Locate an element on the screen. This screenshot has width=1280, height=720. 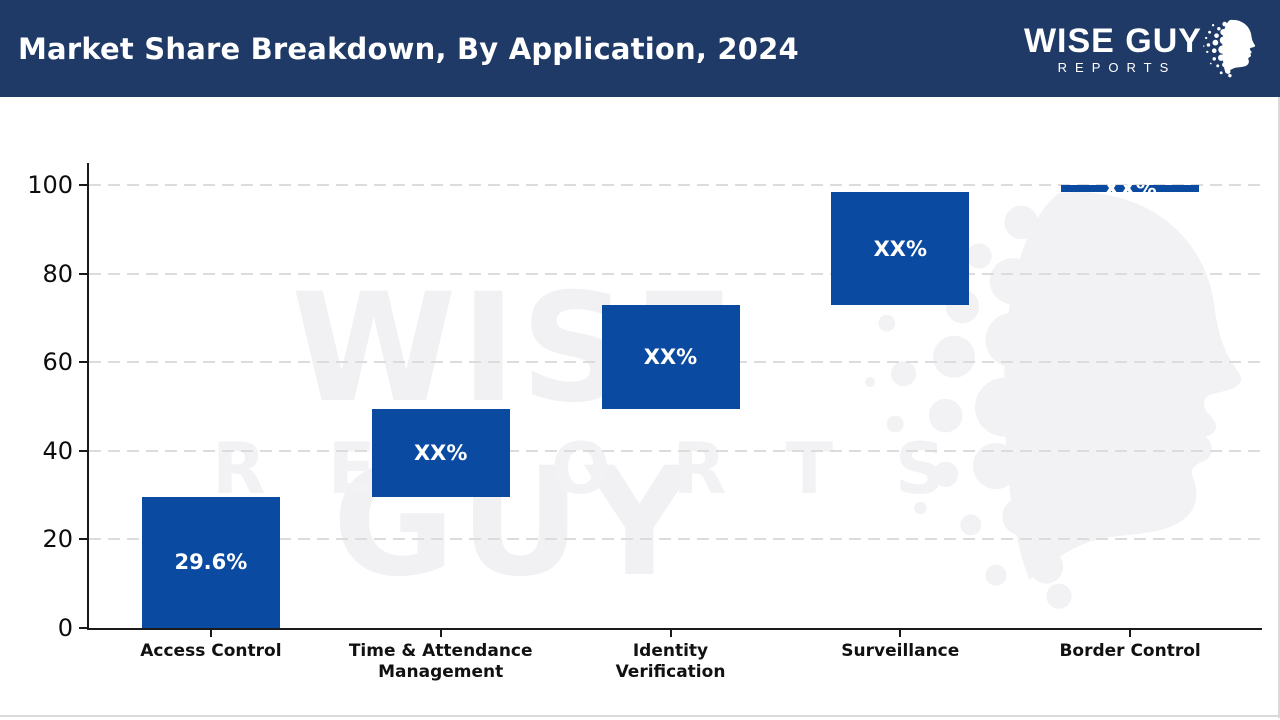
x-axis-category-label: Identity Verification is located at coordinates (670, 661).